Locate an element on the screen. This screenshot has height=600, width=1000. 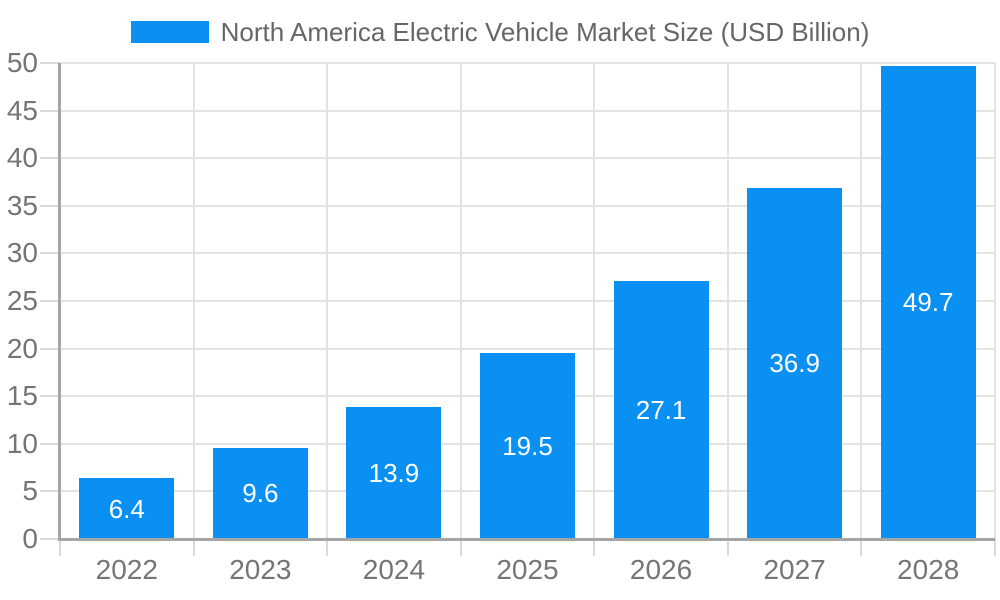
y-axis-label: 0 is located at coordinates (30, 538).